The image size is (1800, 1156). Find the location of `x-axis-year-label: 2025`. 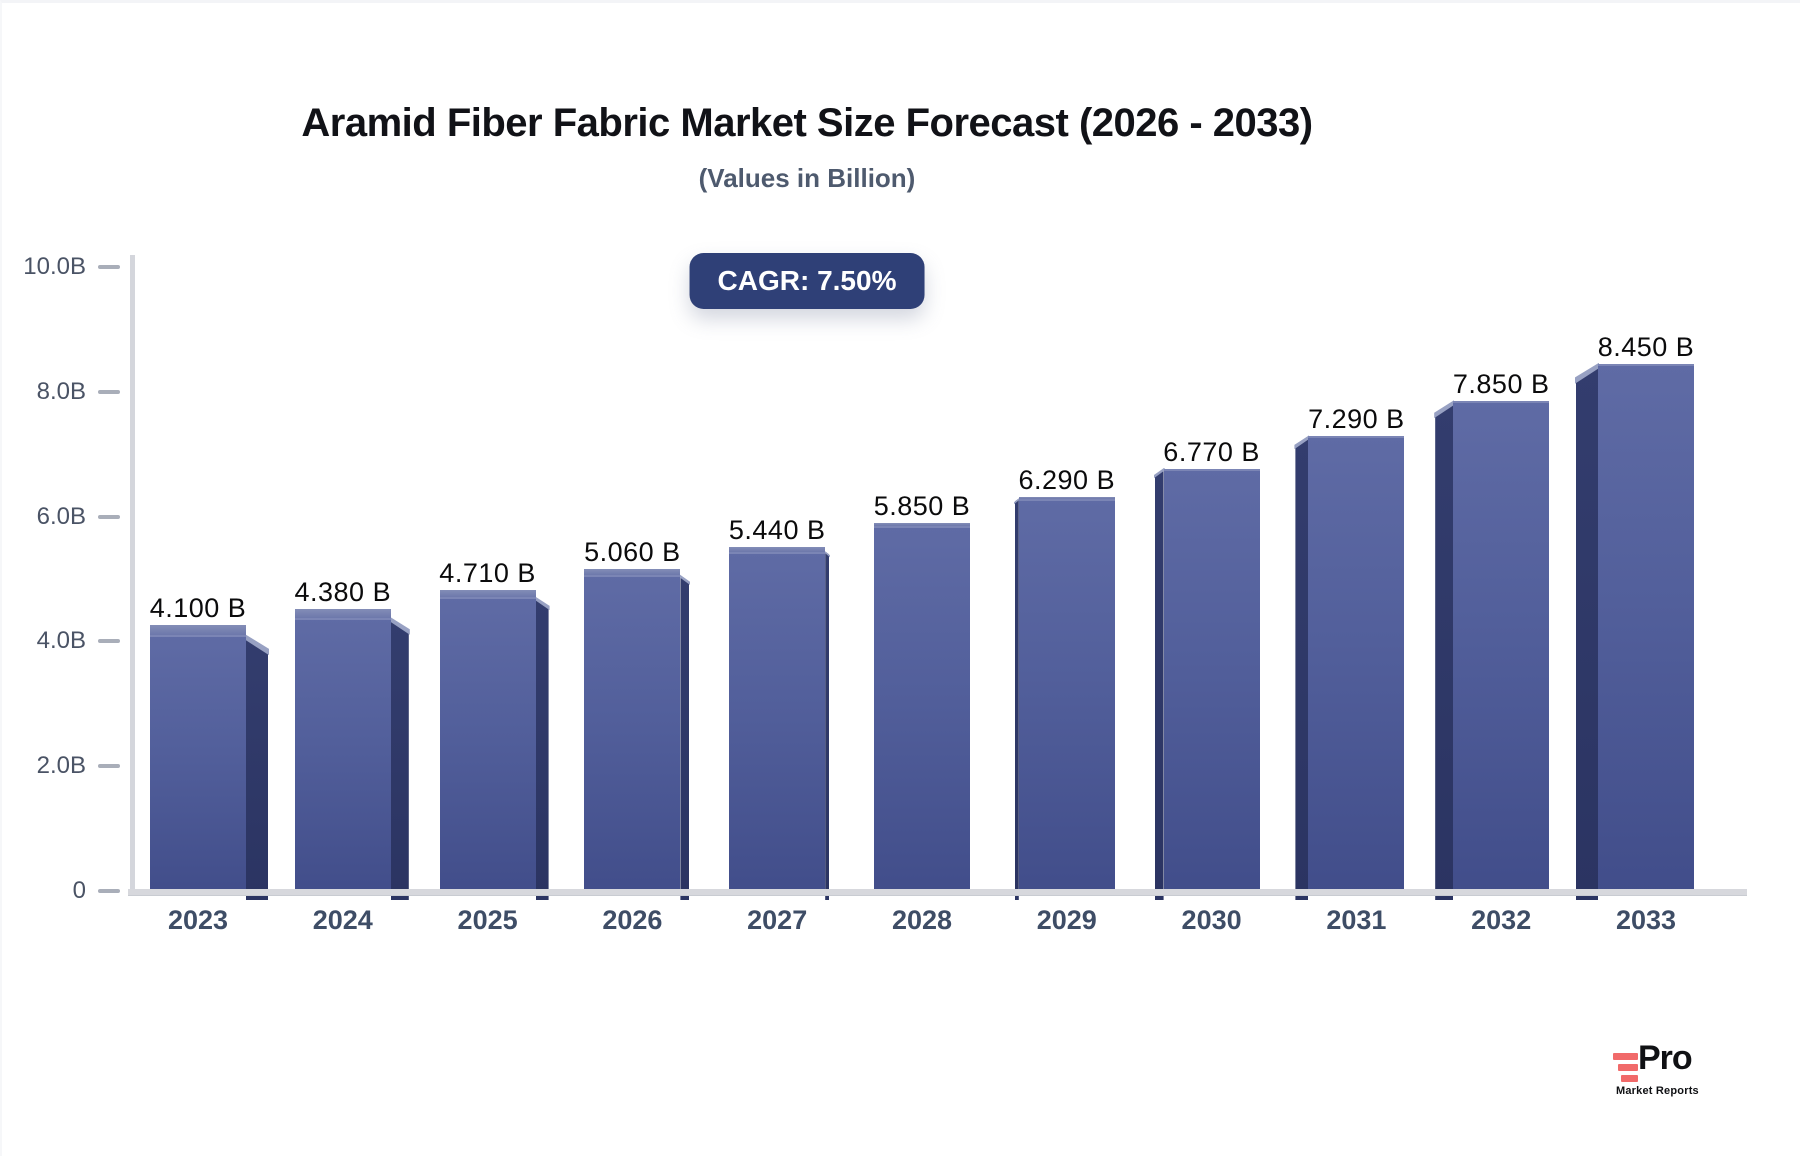

x-axis-year-label: 2025 is located at coordinates (487, 920).